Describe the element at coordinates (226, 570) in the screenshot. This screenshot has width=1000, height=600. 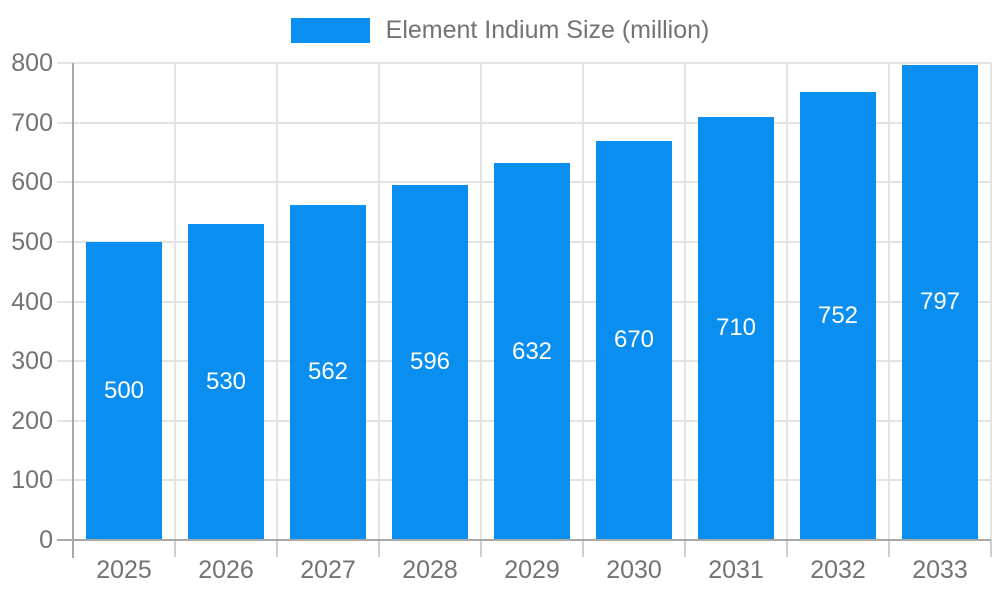
I see `x-axis-label-2026: 2026` at that location.